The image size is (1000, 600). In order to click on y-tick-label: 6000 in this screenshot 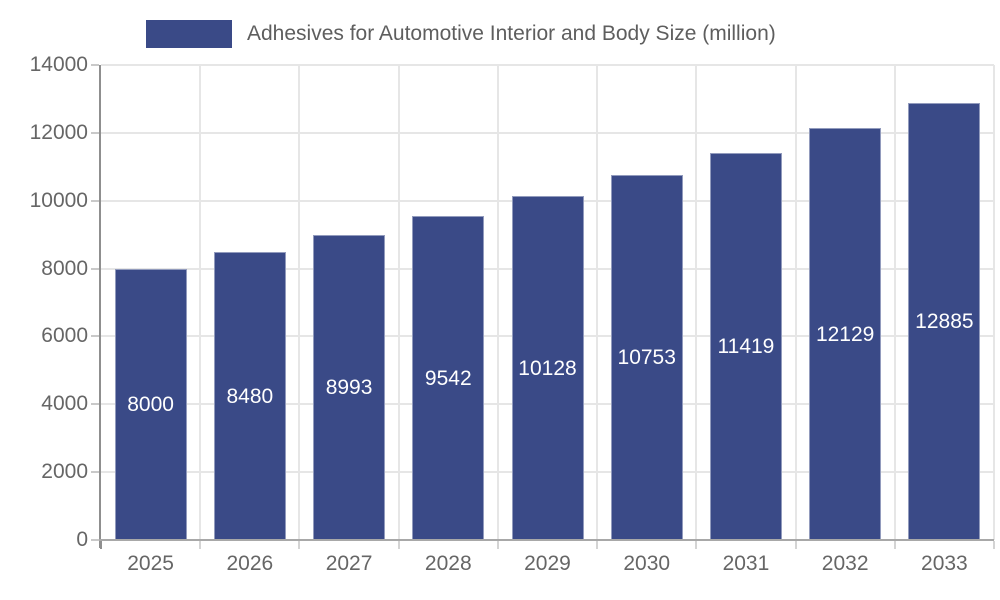, I will do `click(64, 336)`.